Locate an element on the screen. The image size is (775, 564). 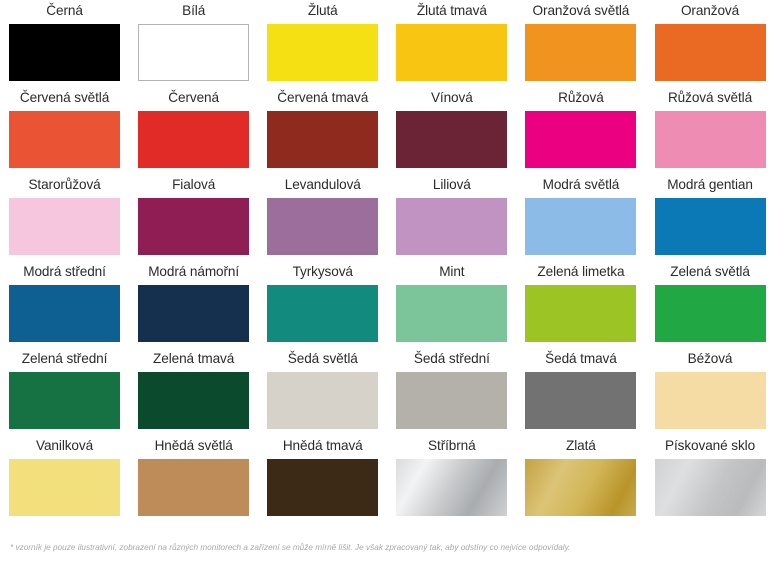
swatch-label: Hnědá světlá is located at coordinates (193, 445).